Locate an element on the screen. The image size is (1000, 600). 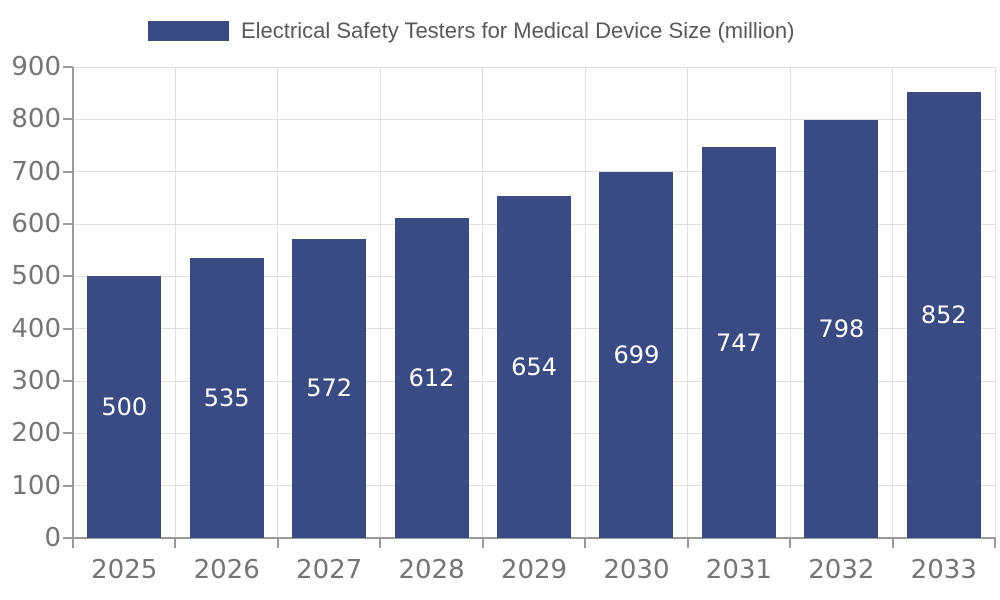
bar-value-label: 699 is located at coordinates (636, 355).